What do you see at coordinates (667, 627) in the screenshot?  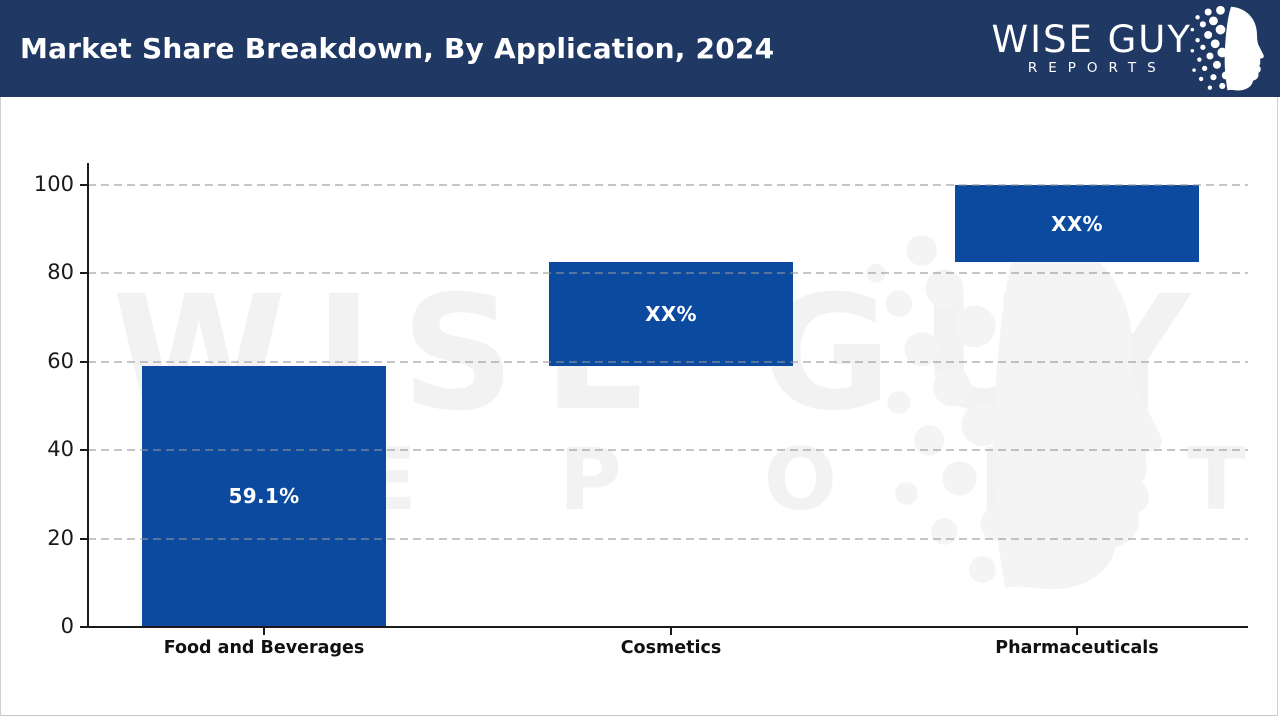 I see `x-axis-line` at bounding box center [667, 627].